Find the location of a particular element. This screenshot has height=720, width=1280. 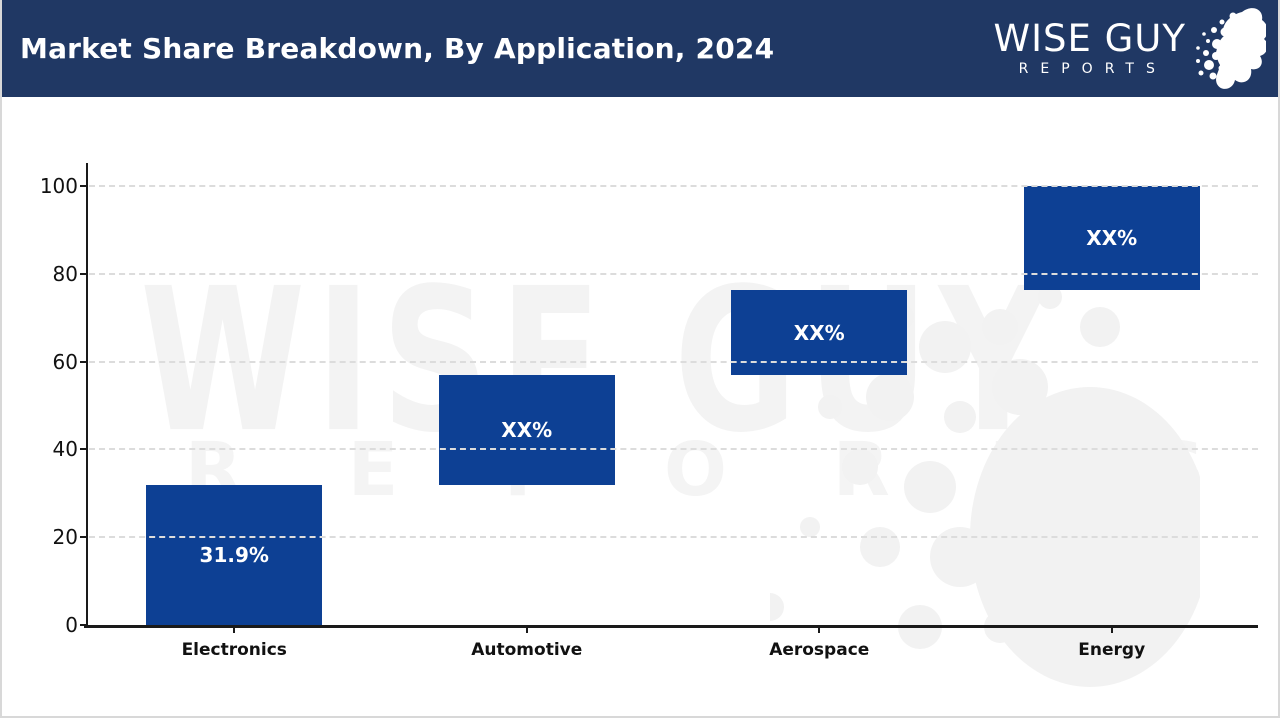

y-axis-spine is located at coordinates (87, 395).